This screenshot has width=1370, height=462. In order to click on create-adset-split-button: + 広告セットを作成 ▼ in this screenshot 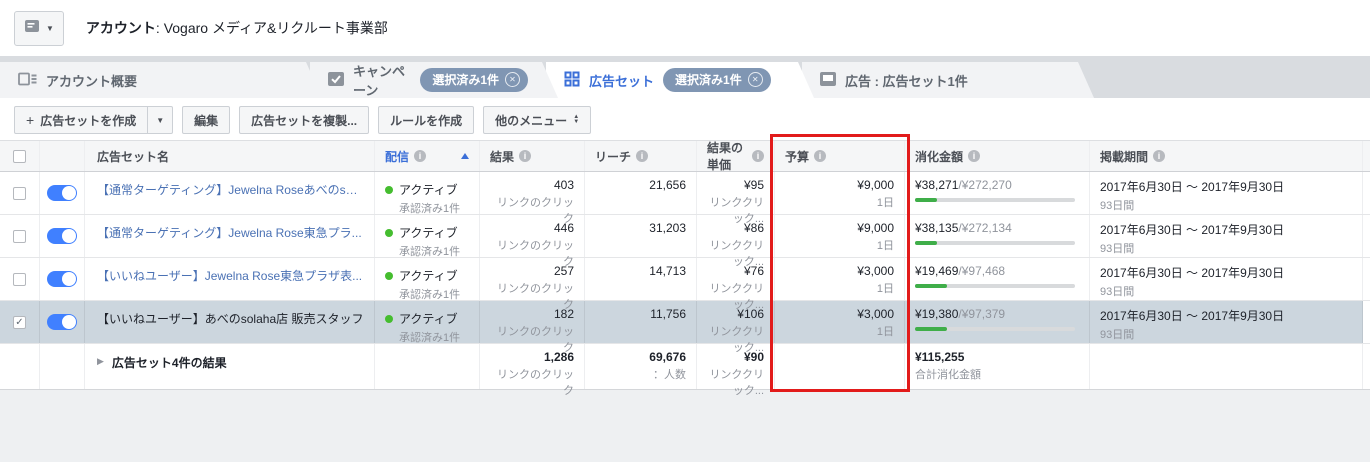, I will do `click(94, 120)`.